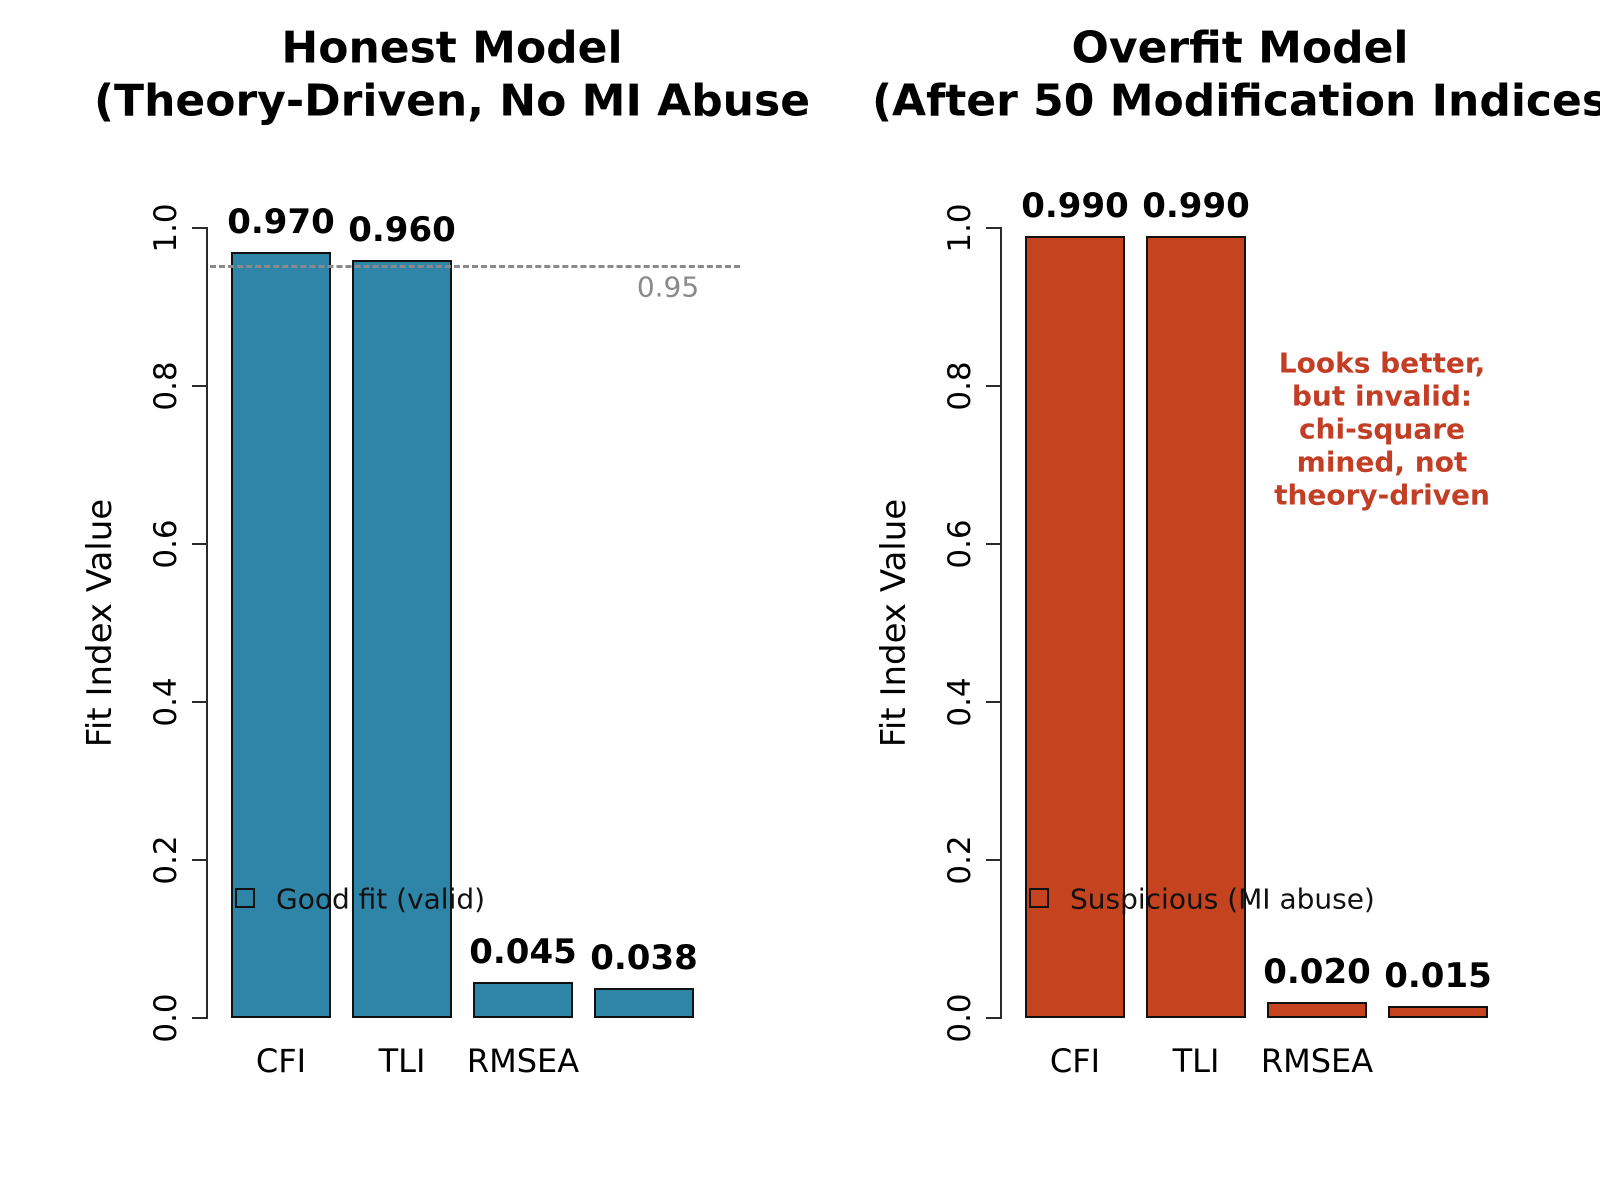 The image size is (1600, 1200). I want to click on annotation-line: theory-driven, so click(1382, 495).